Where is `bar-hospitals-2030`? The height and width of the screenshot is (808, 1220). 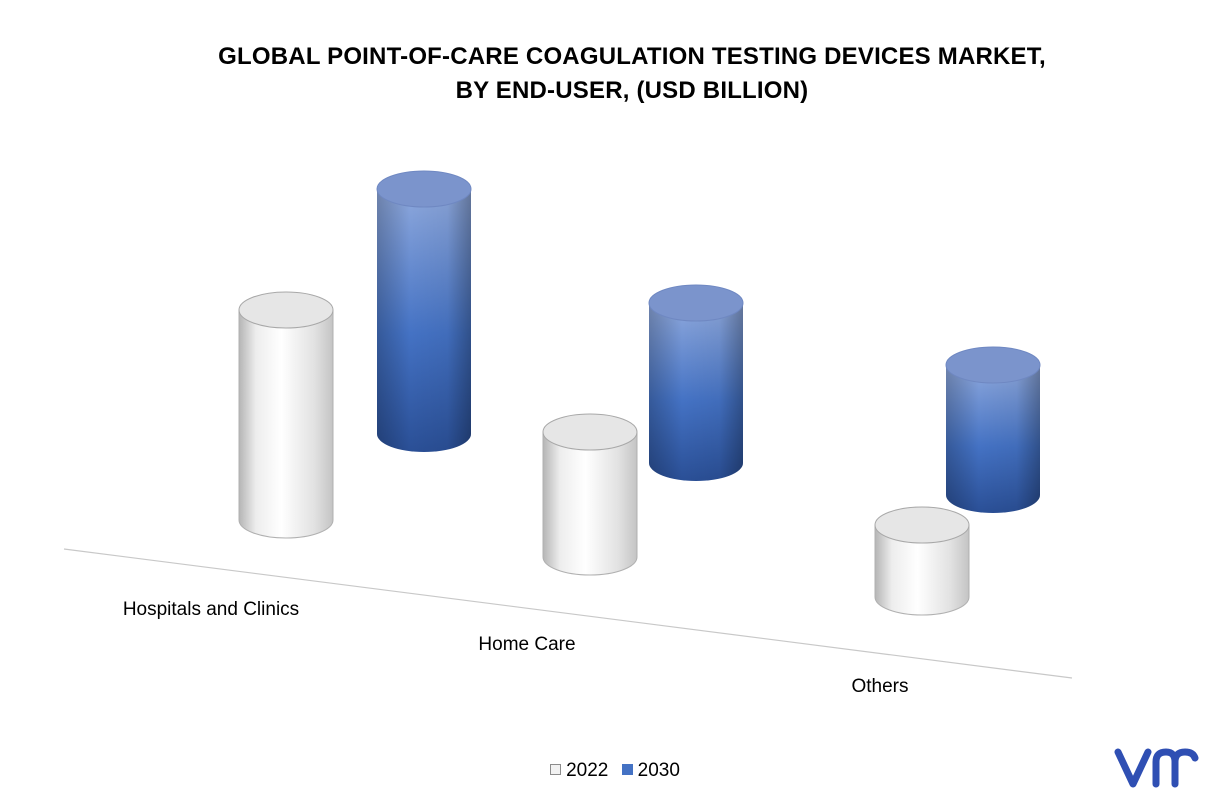 bar-hospitals-2030 is located at coordinates (424, 311).